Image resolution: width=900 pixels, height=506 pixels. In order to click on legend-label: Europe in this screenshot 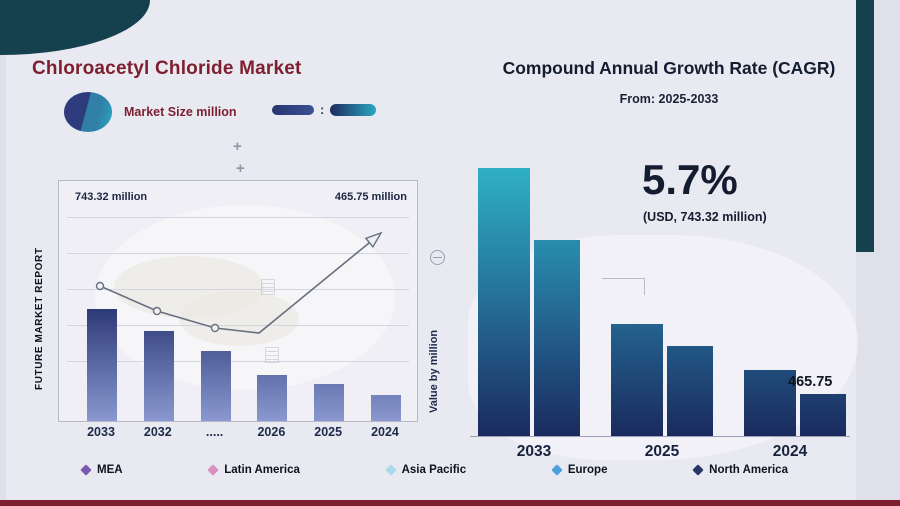, I will do `click(587, 470)`.